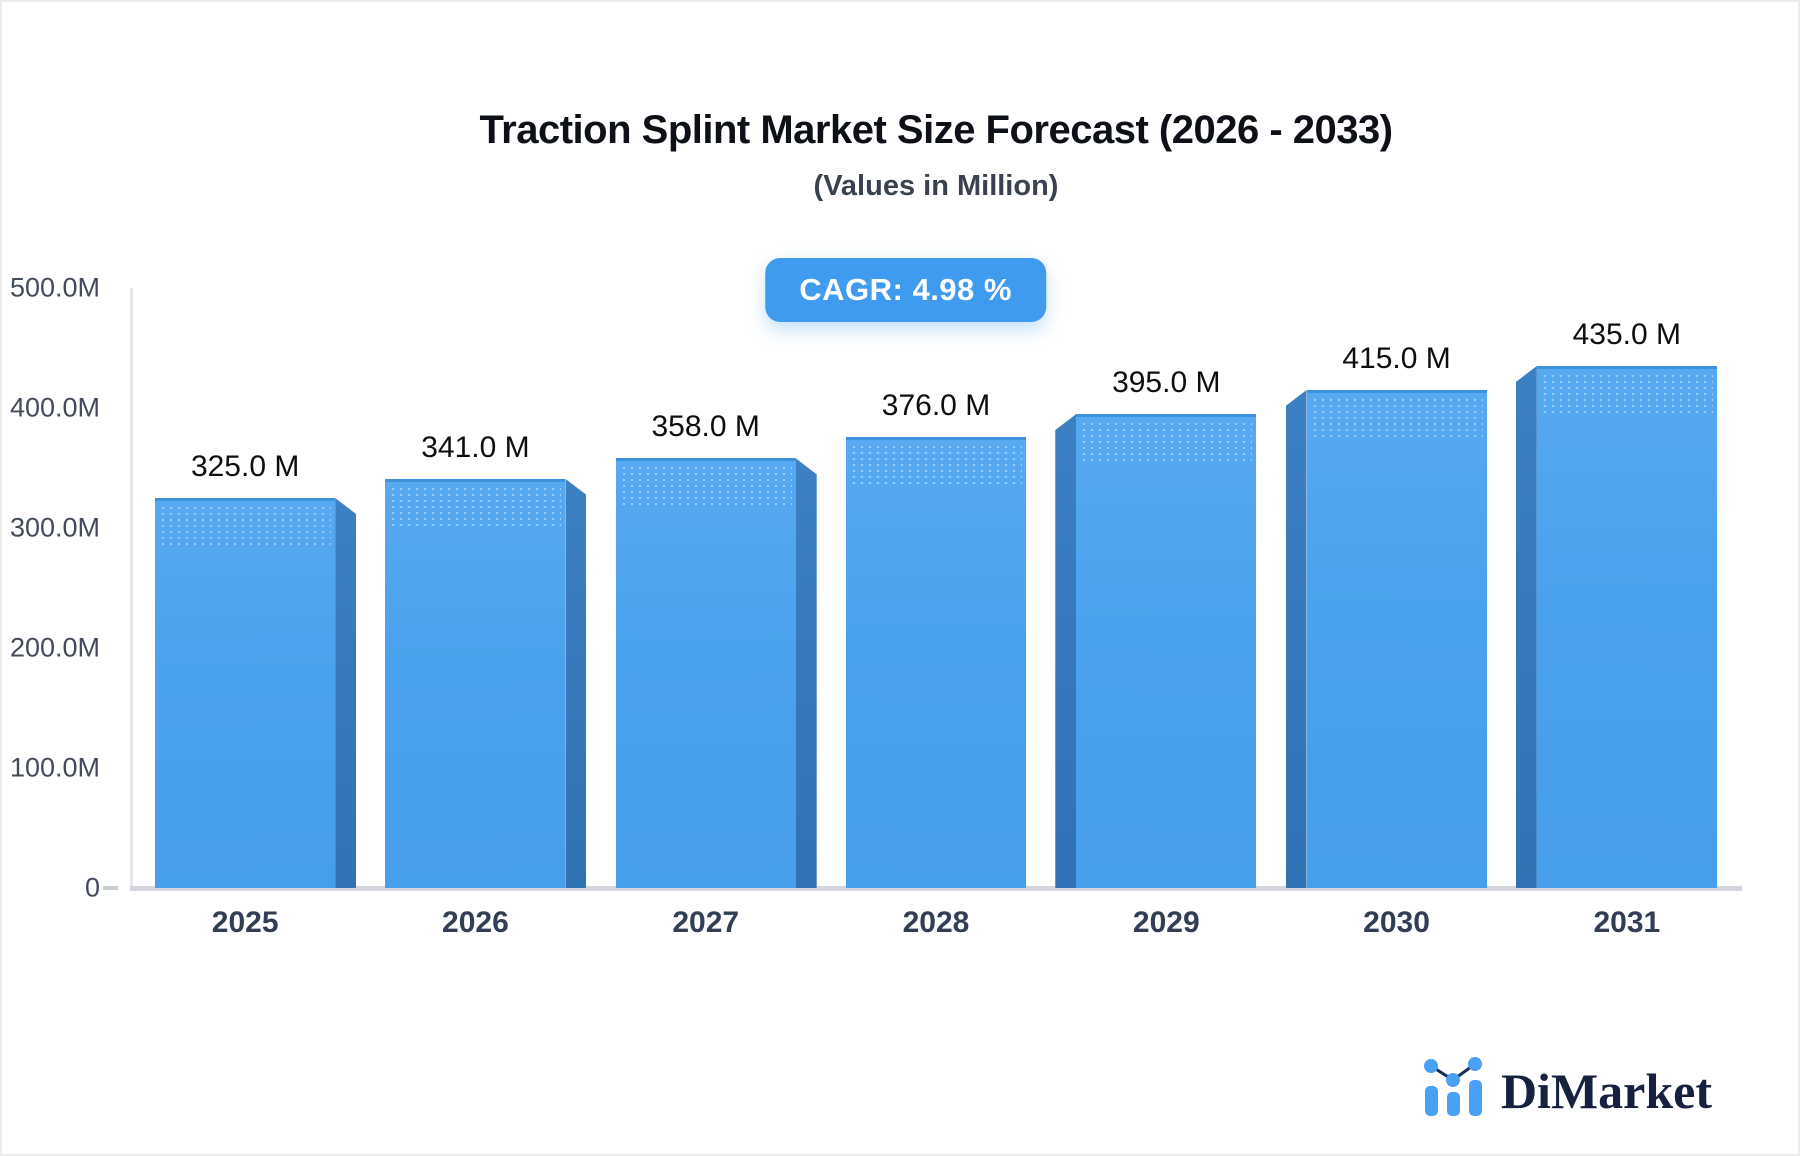 The height and width of the screenshot is (1156, 1800). What do you see at coordinates (54, 407) in the screenshot?
I see `y-tick-label: 400.0M` at bounding box center [54, 407].